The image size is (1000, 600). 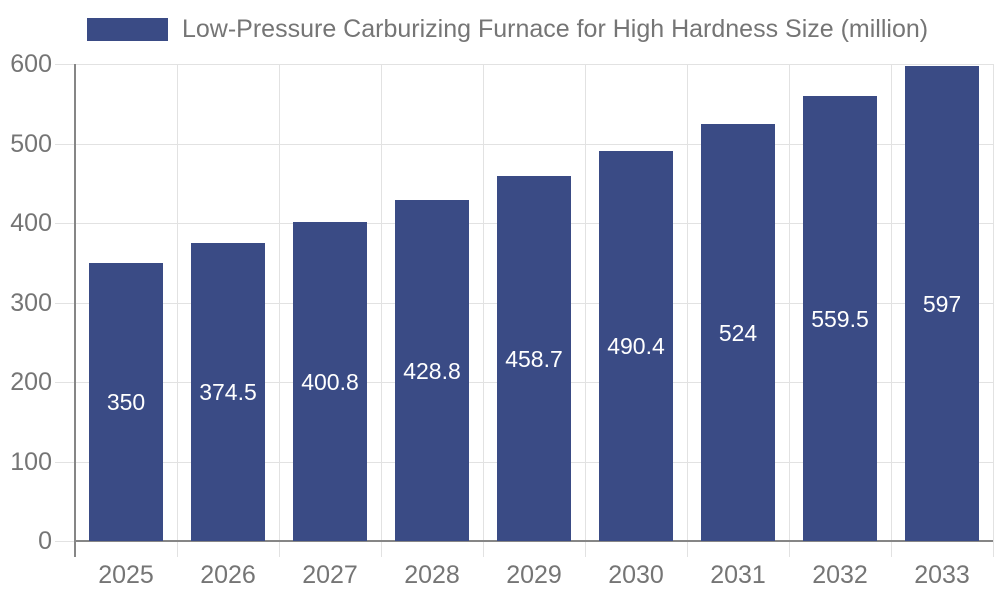 I want to click on bar-value-label: 458.7, so click(x=534, y=359).